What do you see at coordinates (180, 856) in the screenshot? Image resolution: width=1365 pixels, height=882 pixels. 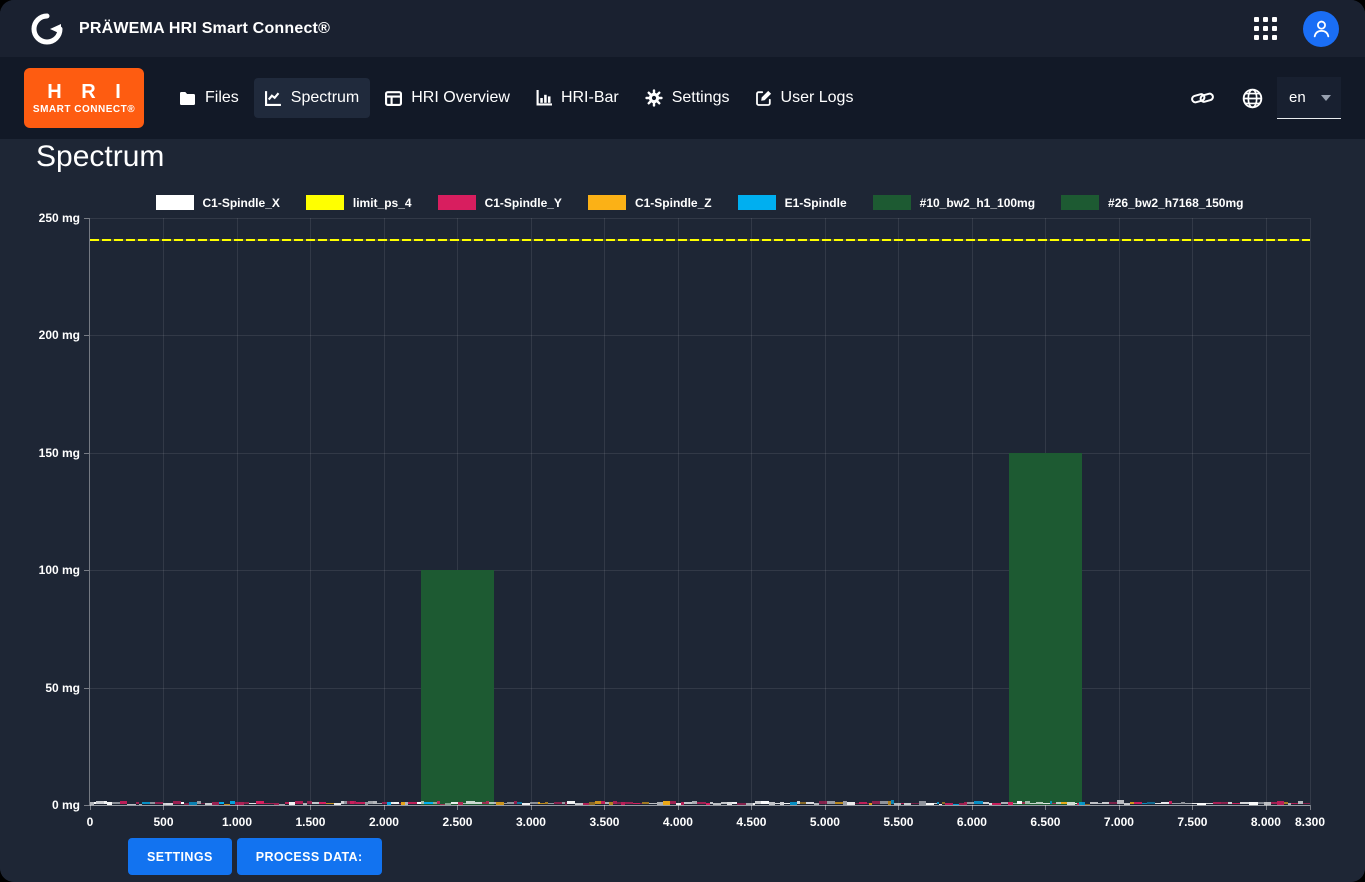 I see `settings-button: SETTINGS` at bounding box center [180, 856].